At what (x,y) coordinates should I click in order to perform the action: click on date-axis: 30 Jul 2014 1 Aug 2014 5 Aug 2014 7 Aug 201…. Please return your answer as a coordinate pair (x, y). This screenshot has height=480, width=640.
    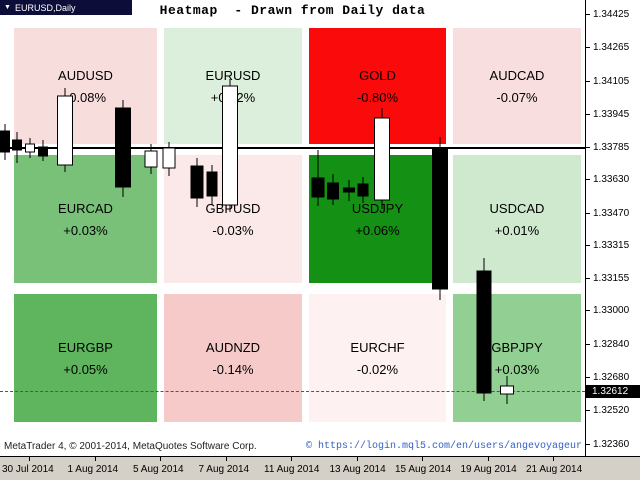
    Looking at the image, I should click on (320, 468).